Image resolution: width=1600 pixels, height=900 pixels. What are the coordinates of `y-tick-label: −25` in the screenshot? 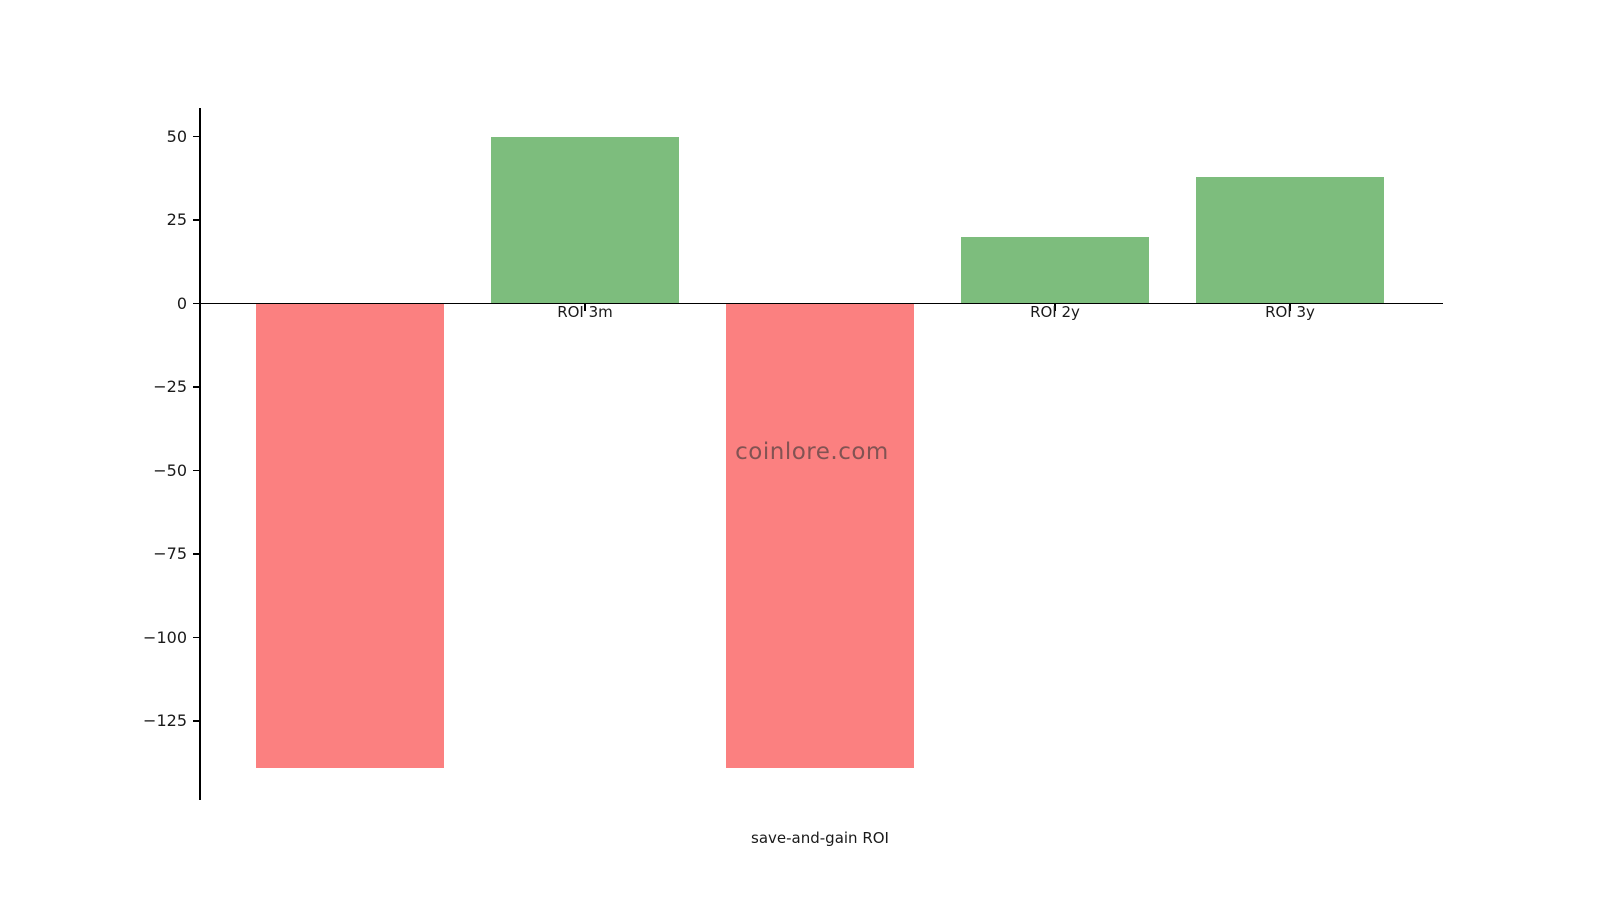 It's located at (170, 386).